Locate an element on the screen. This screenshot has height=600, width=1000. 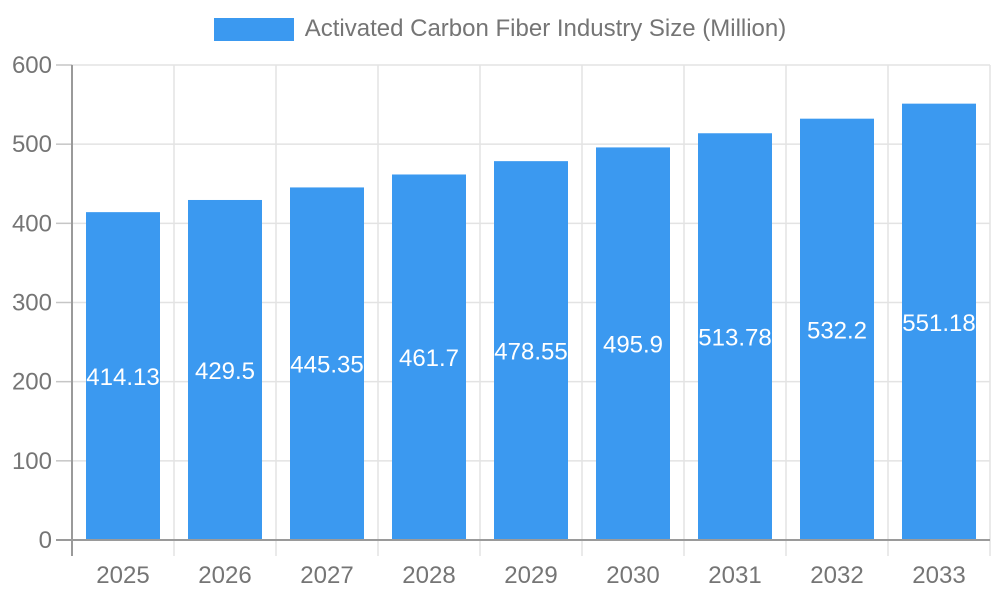
bar-value-label: 513.78 is located at coordinates (734, 338).